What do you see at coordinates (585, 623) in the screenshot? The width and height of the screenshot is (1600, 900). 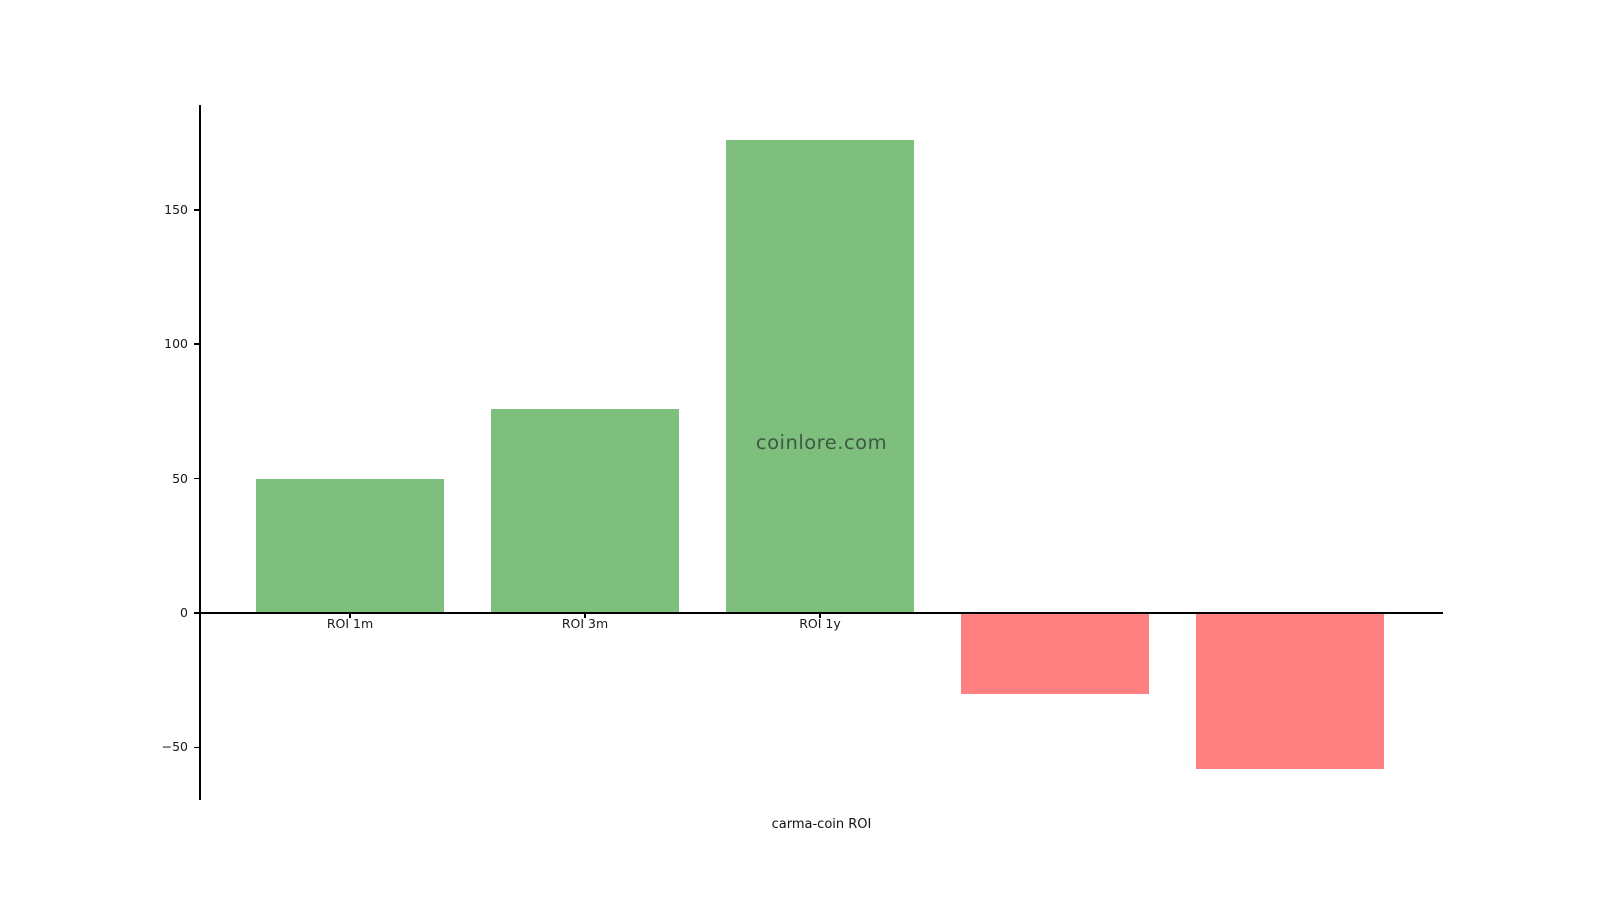 I see `x-axis-tick-label: ROI 3m` at bounding box center [585, 623].